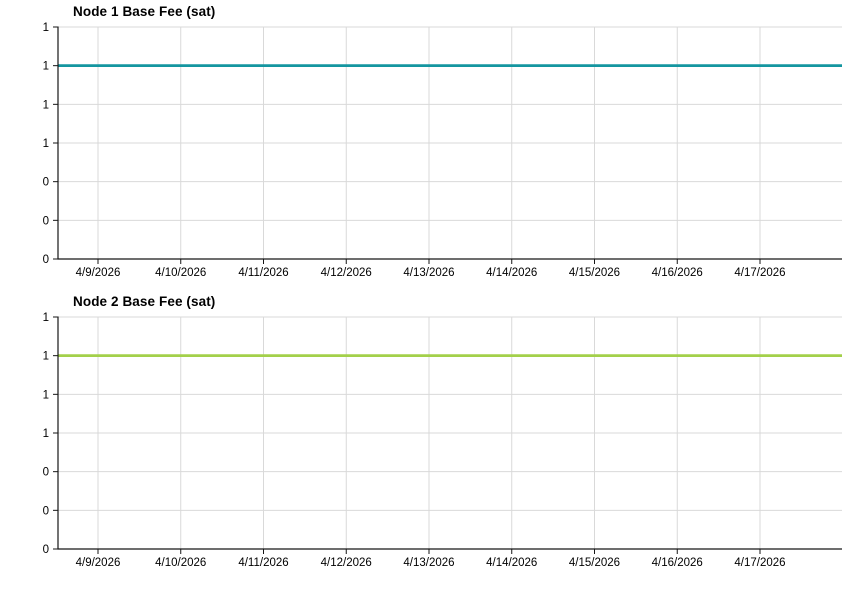 This screenshot has height=600, width=860. Describe the element at coordinates (144, 11) in the screenshot. I see `chart-title-node-1: Node 1 Base Fee (sat)` at that location.